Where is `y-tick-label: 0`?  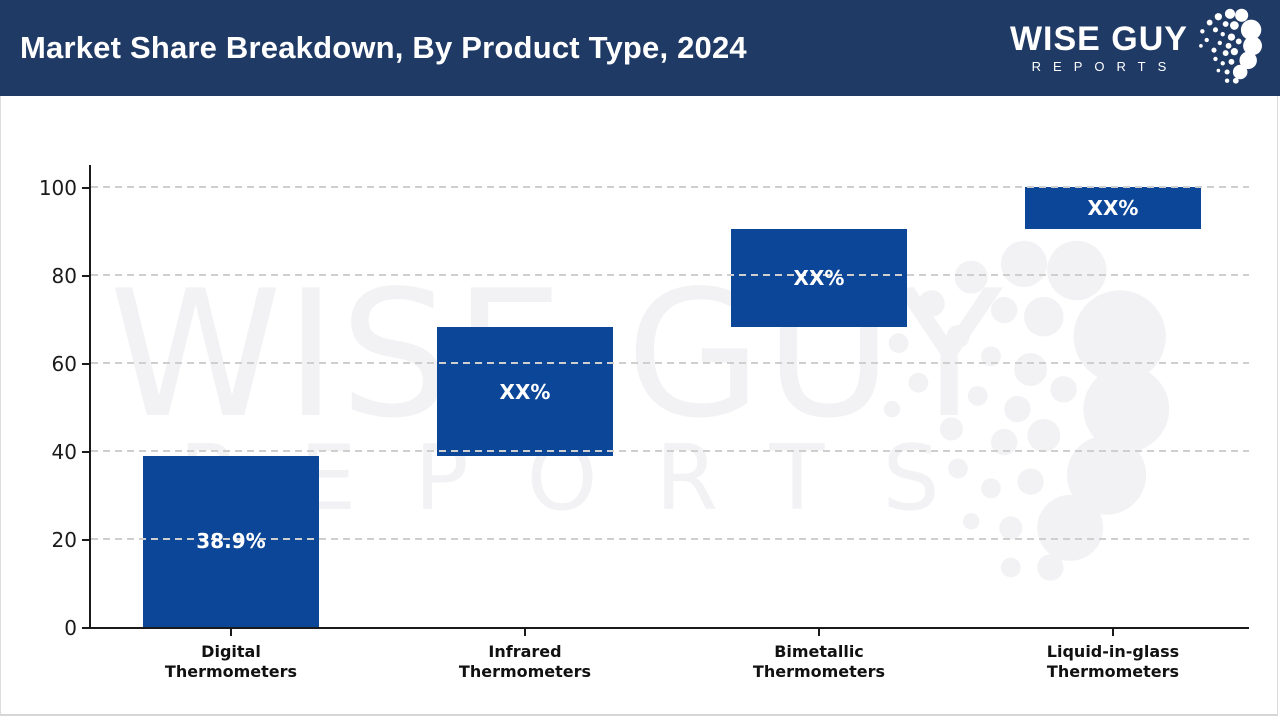
y-tick-label: 0 is located at coordinates (70, 628).